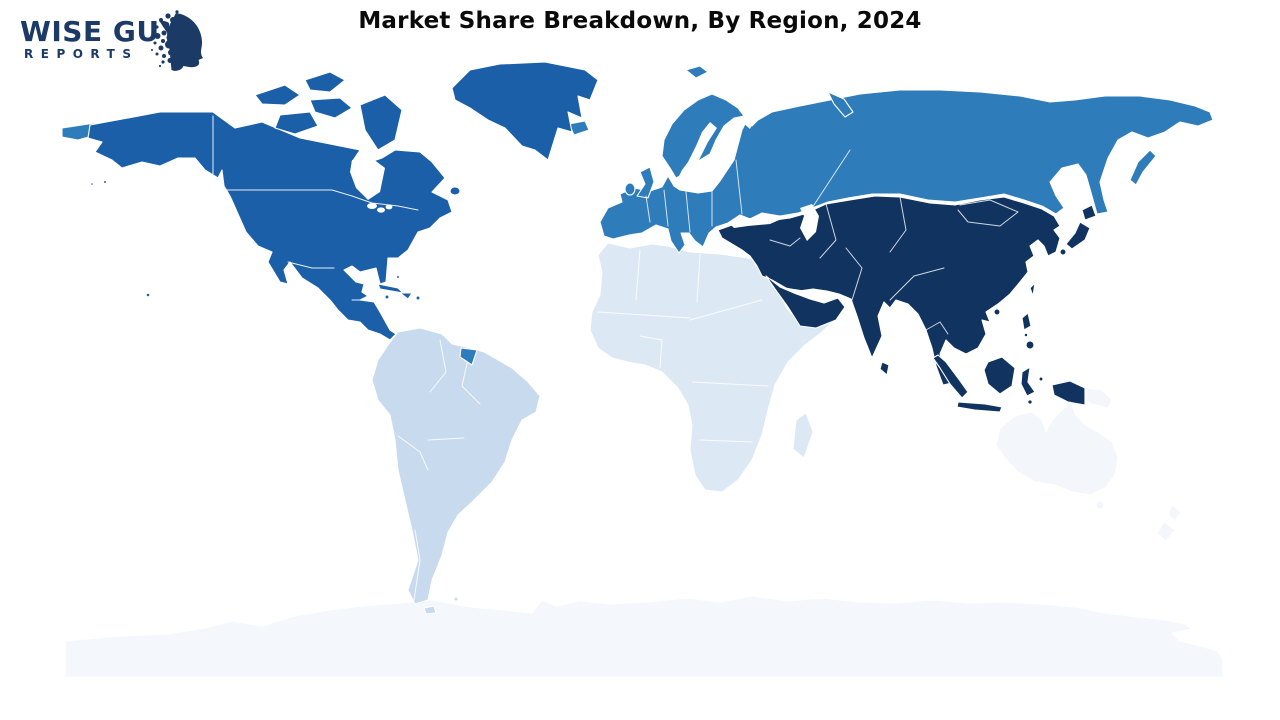 The width and height of the screenshot is (1280, 720). What do you see at coordinates (114, 41) in the screenshot?
I see `wise-guy-reports-logo: WISE GUY REPORTS` at bounding box center [114, 41].